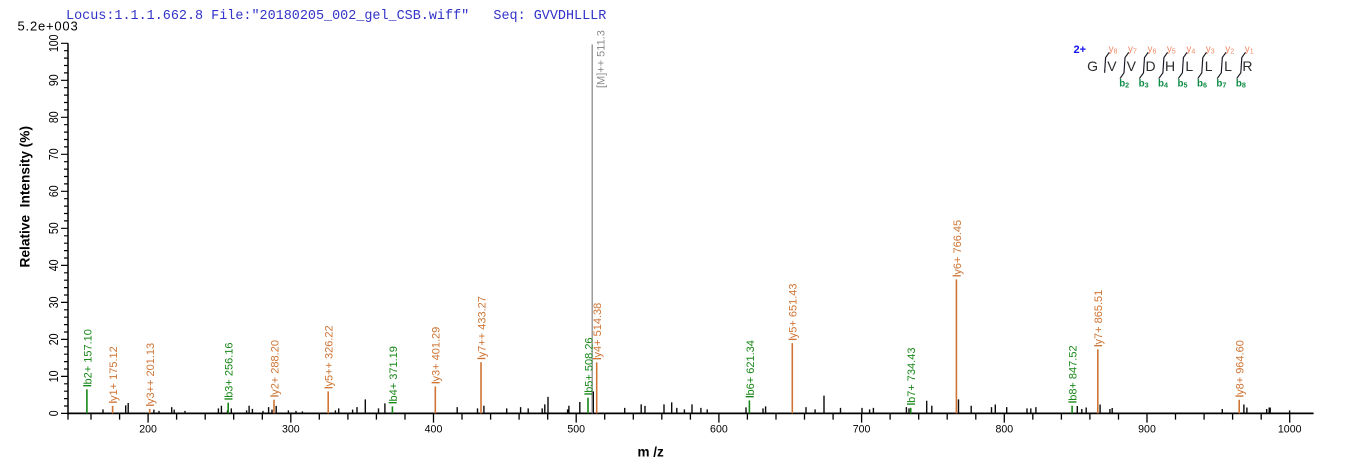 This screenshot has height=473, width=1362. I want to click on svg-text: 5.2e+003, so click(48, 25).